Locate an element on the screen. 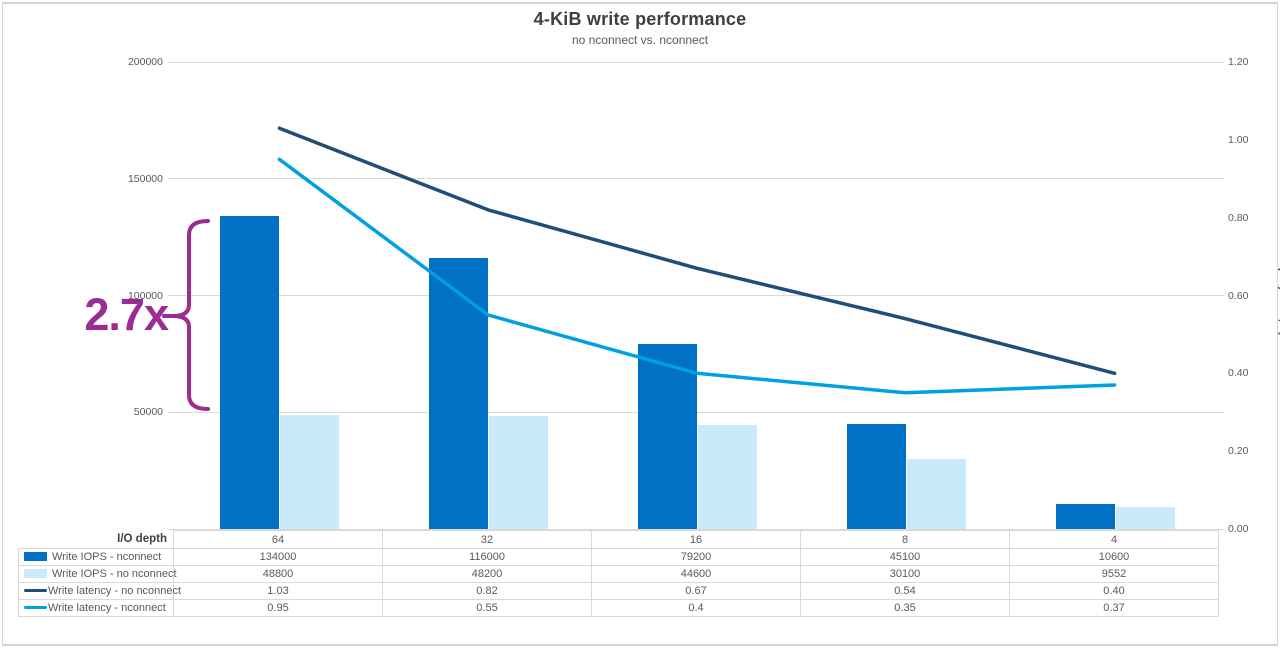 Image resolution: width=1280 pixels, height=648 pixels. right-axis-tick-label: 1.00 is located at coordinates (1238, 139).